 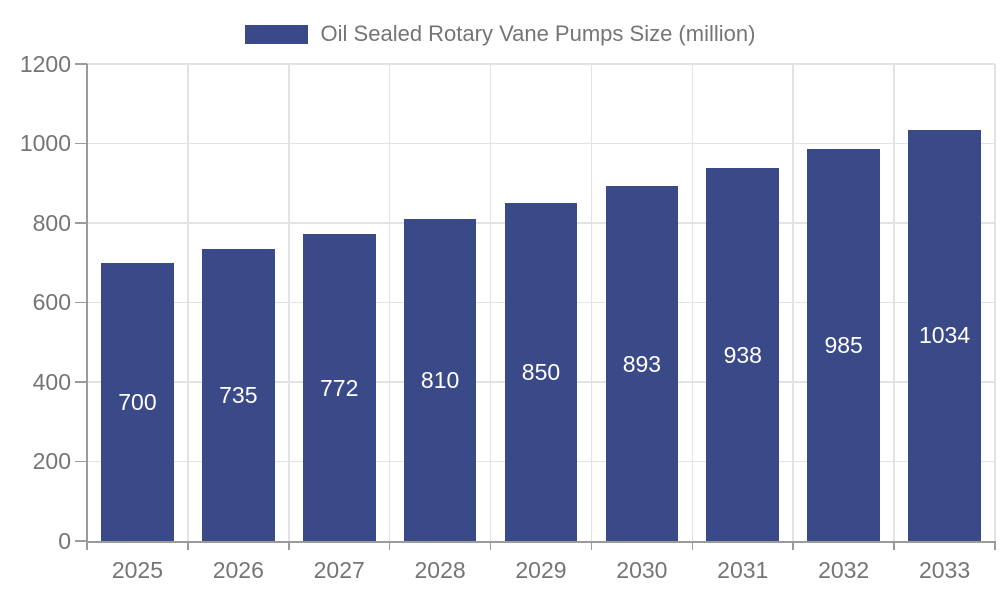 I want to click on bar-value-label: 700, so click(x=137, y=401).